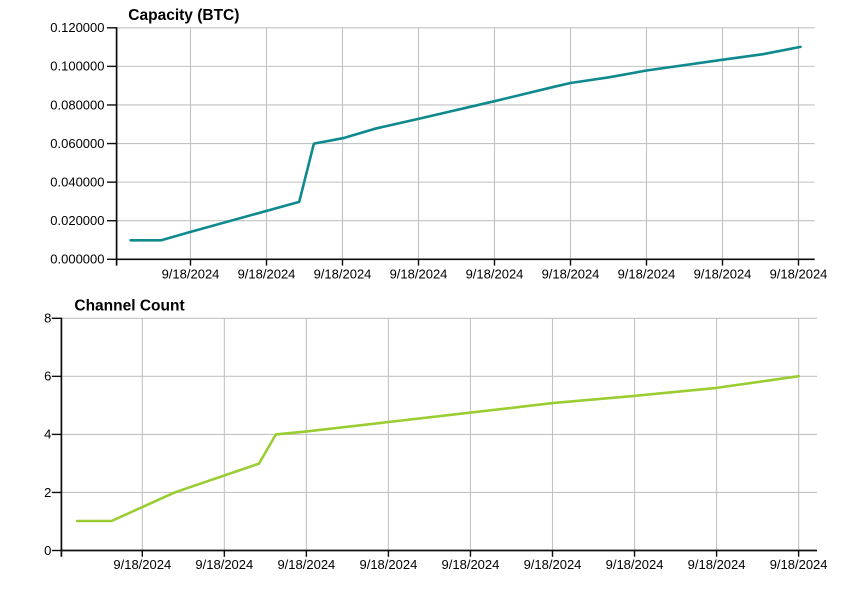 The height and width of the screenshot is (600, 860). I want to click on svg-text: 0, so click(47, 550).